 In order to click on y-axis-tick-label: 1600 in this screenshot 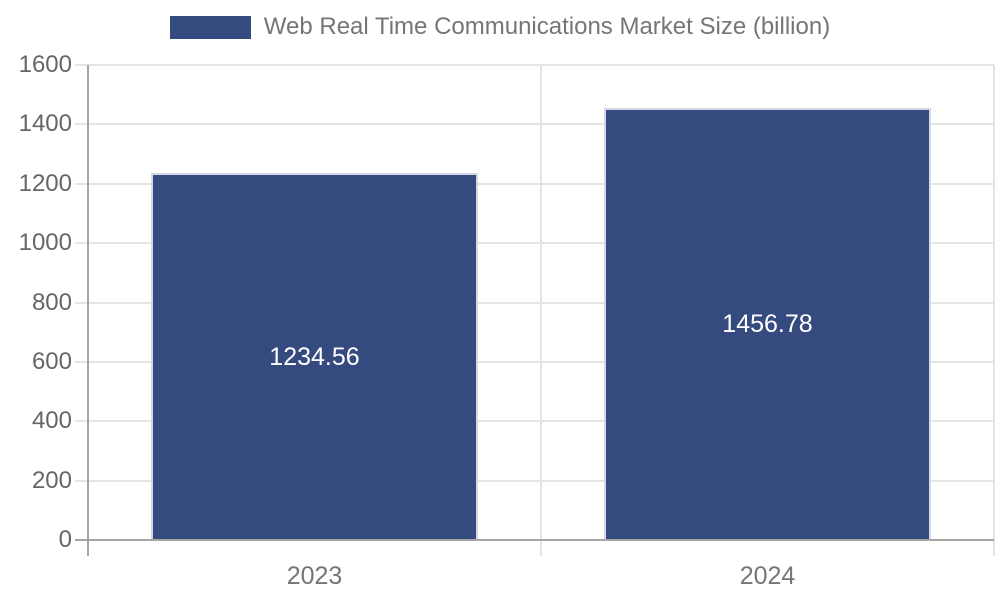, I will do `click(45, 64)`.